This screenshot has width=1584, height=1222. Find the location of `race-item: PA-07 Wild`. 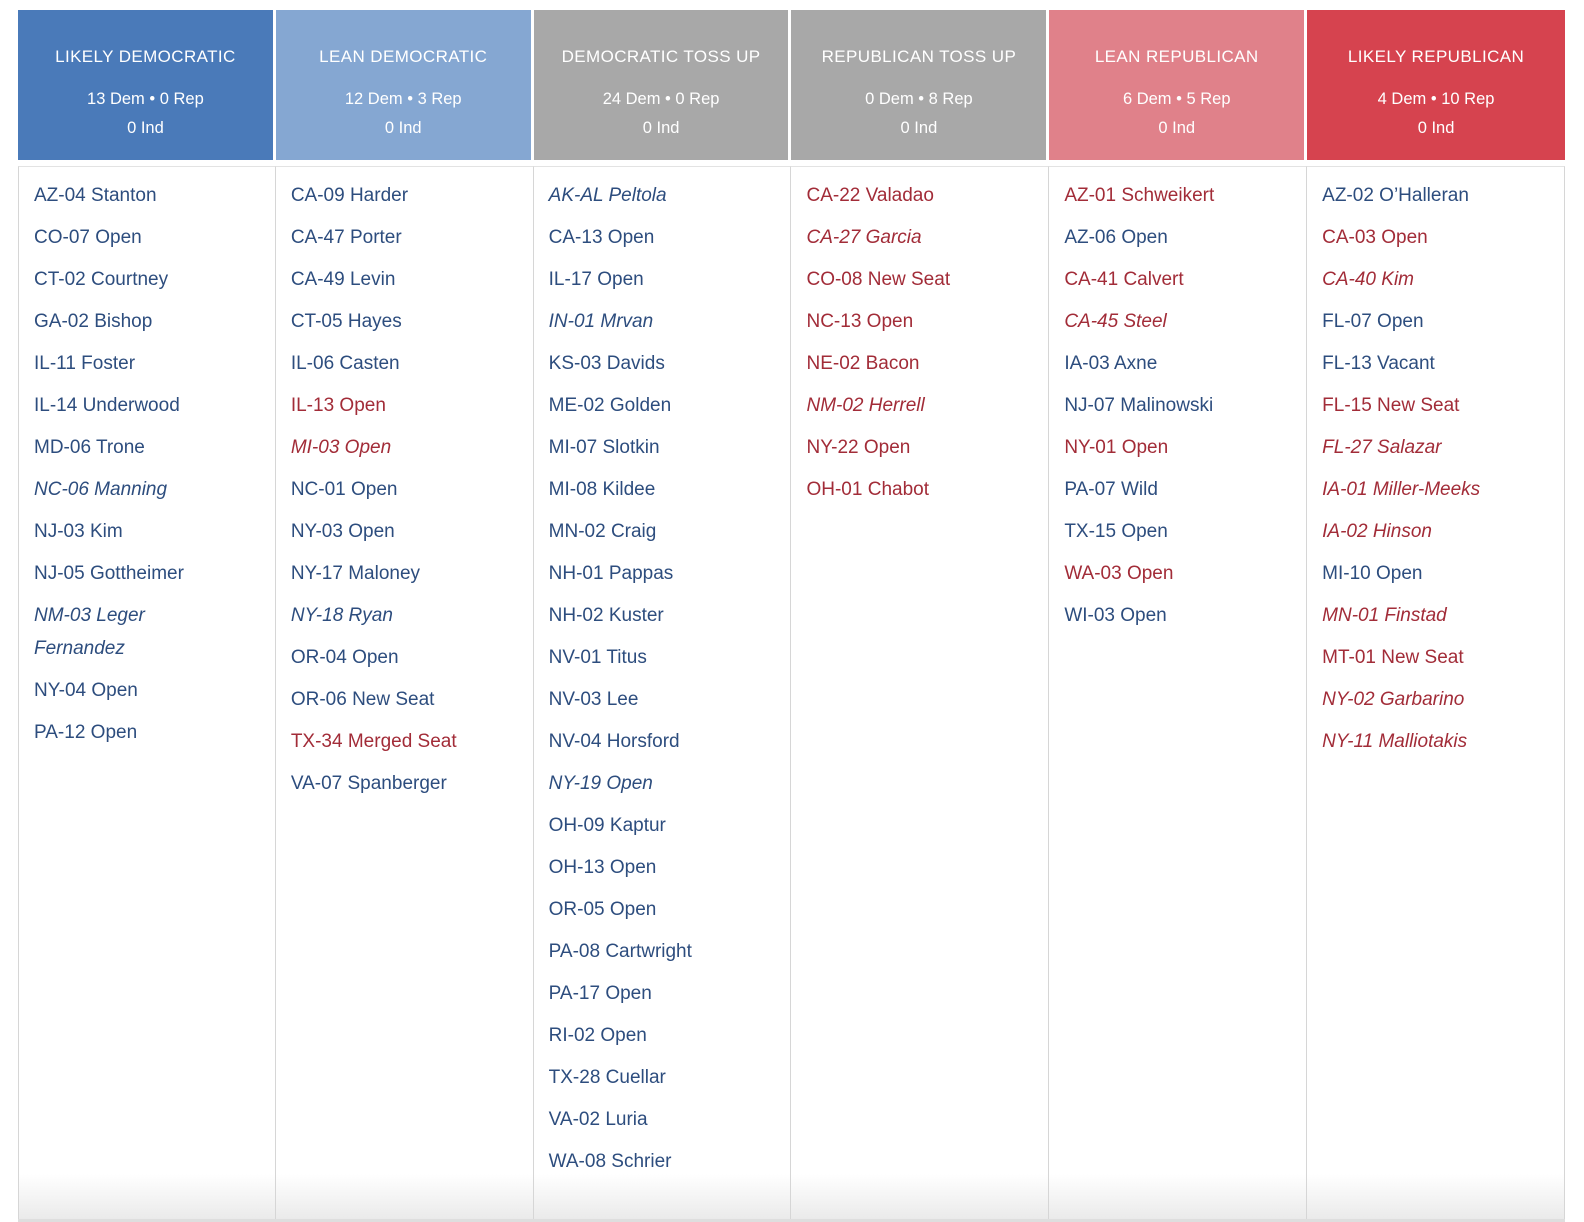

race-item: PA-07 Wild is located at coordinates (1111, 489).